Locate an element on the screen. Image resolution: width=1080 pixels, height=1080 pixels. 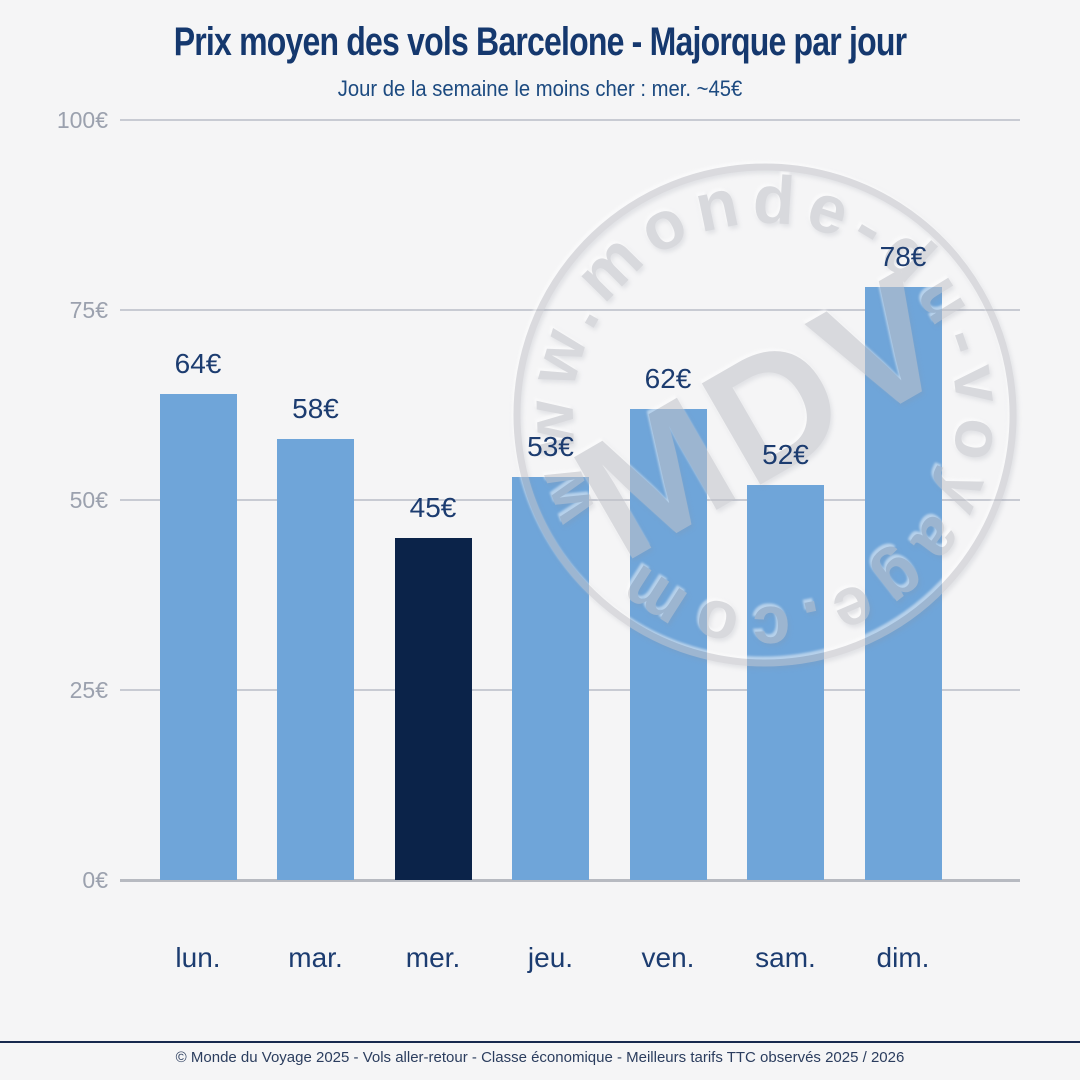
y-axis-label-0: 0€ is located at coordinates (95, 880).